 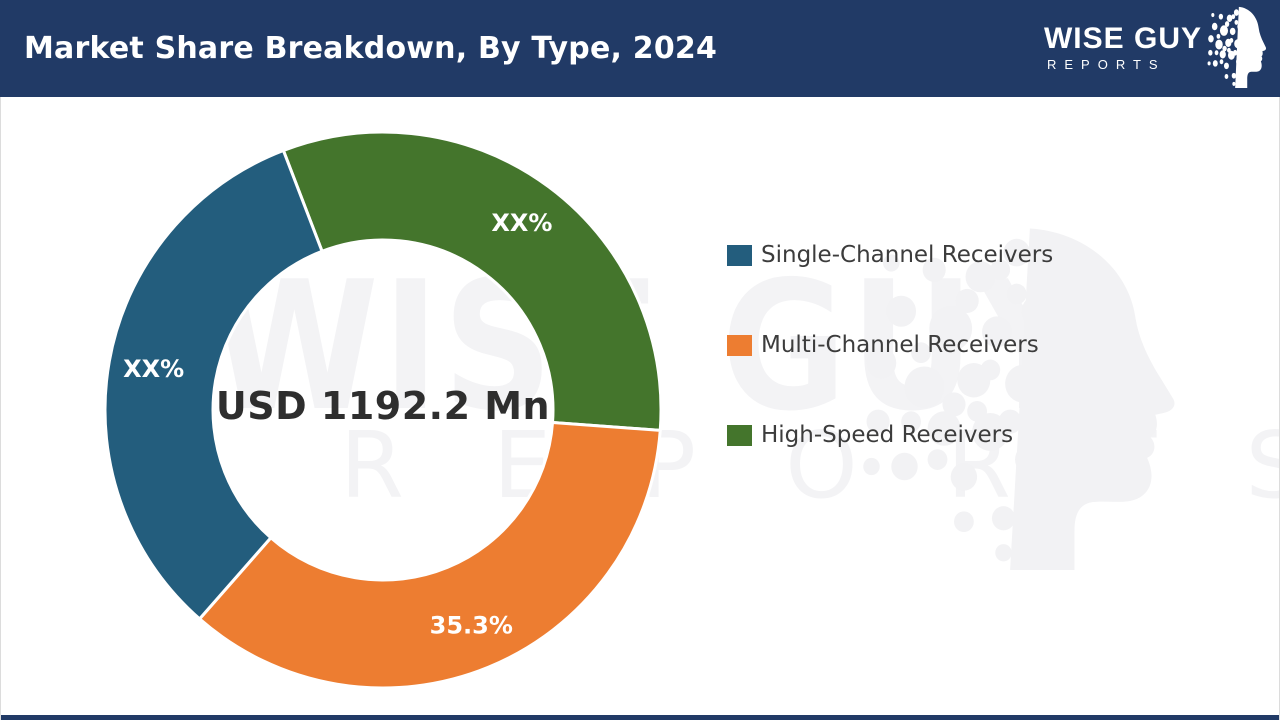 I want to click on legend-label: Multi-Channel Receivers, so click(x=900, y=345).